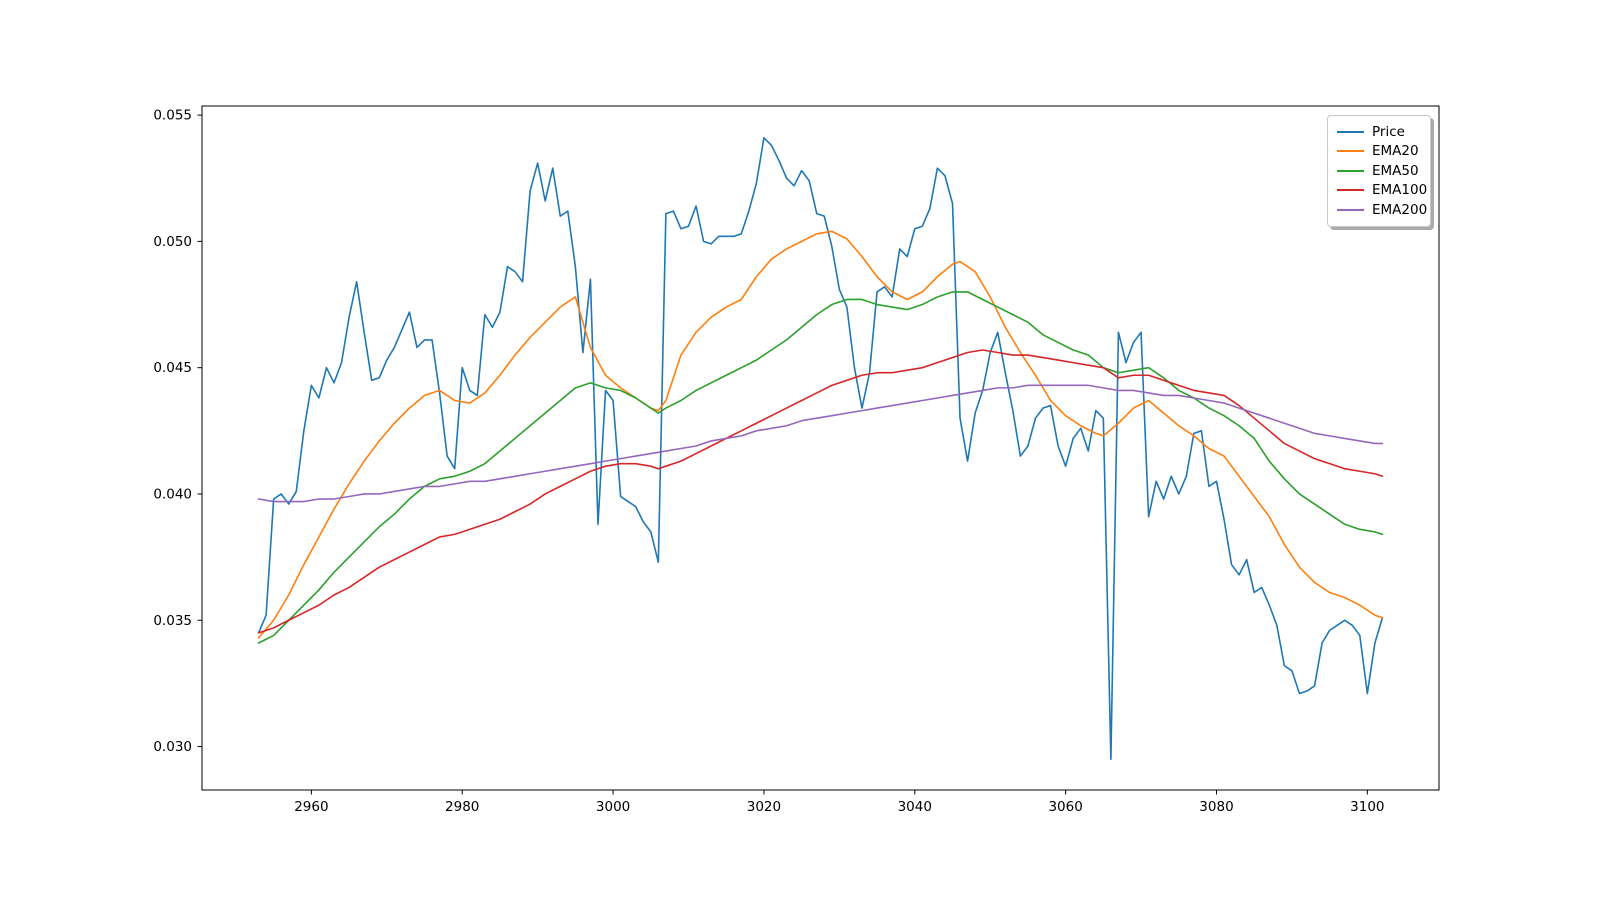 This screenshot has height=900, width=1600. What do you see at coordinates (1350, 190) in the screenshot?
I see `ema100-line-swatch` at bounding box center [1350, 190].